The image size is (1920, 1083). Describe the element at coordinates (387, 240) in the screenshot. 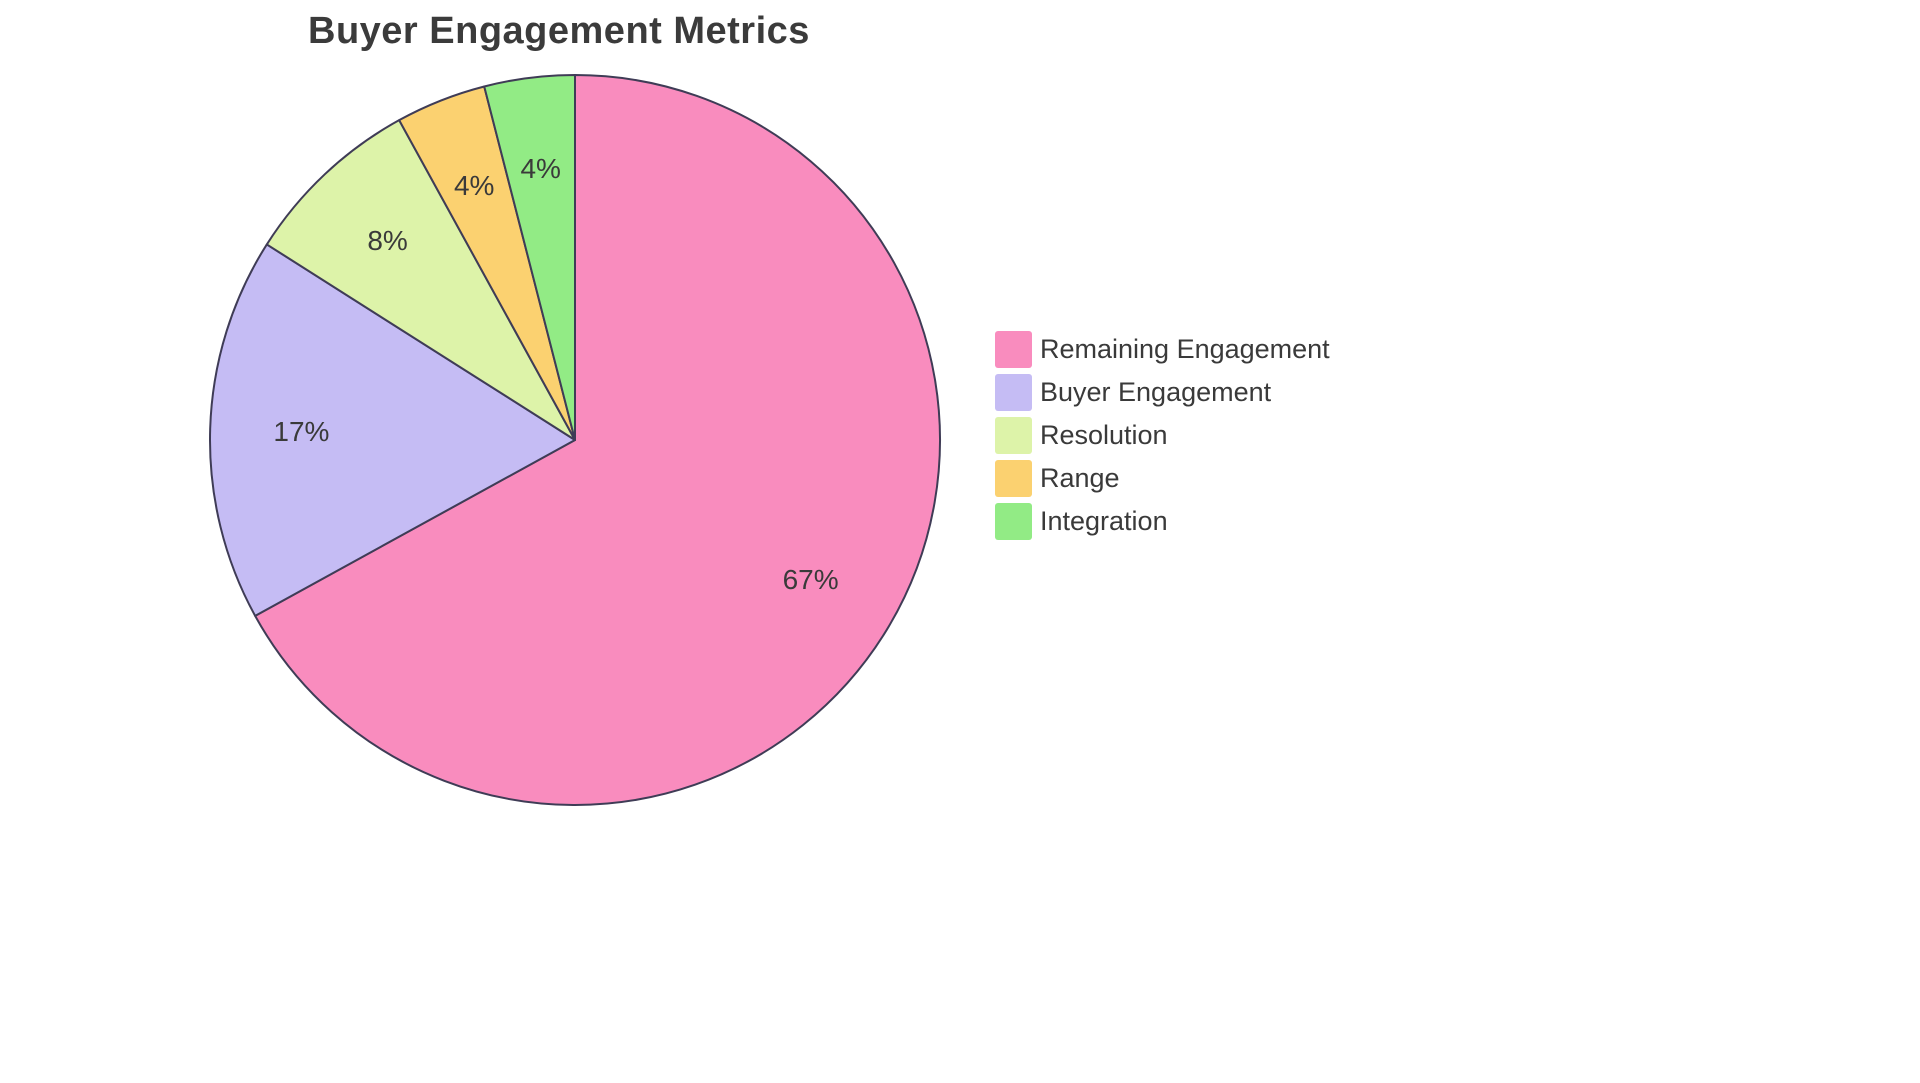

I see `slice-percent-label: 8%` at that location.